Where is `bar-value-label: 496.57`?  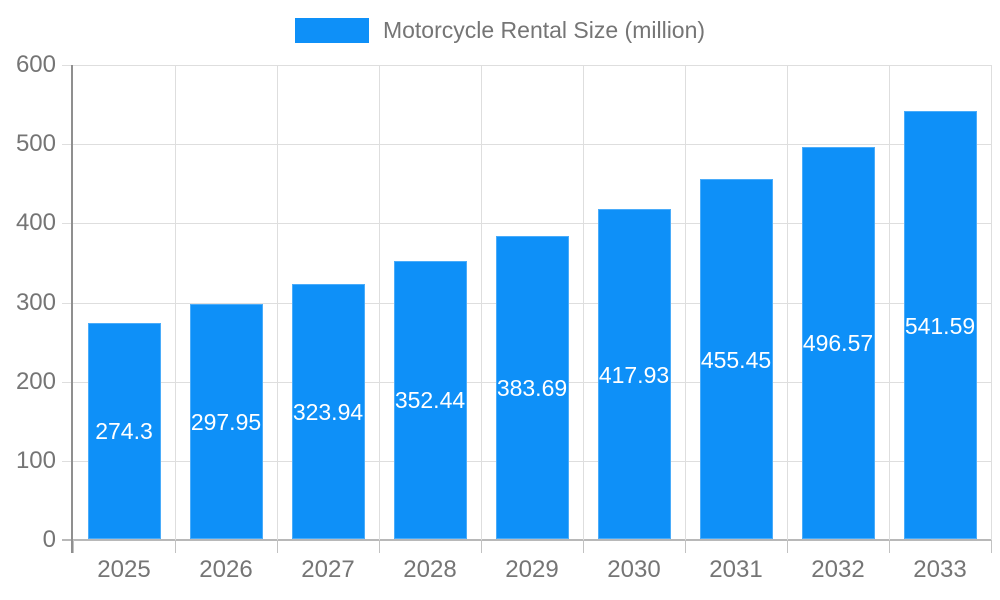 bar-value-label: 496.57 is located at coordinates (838, 343).